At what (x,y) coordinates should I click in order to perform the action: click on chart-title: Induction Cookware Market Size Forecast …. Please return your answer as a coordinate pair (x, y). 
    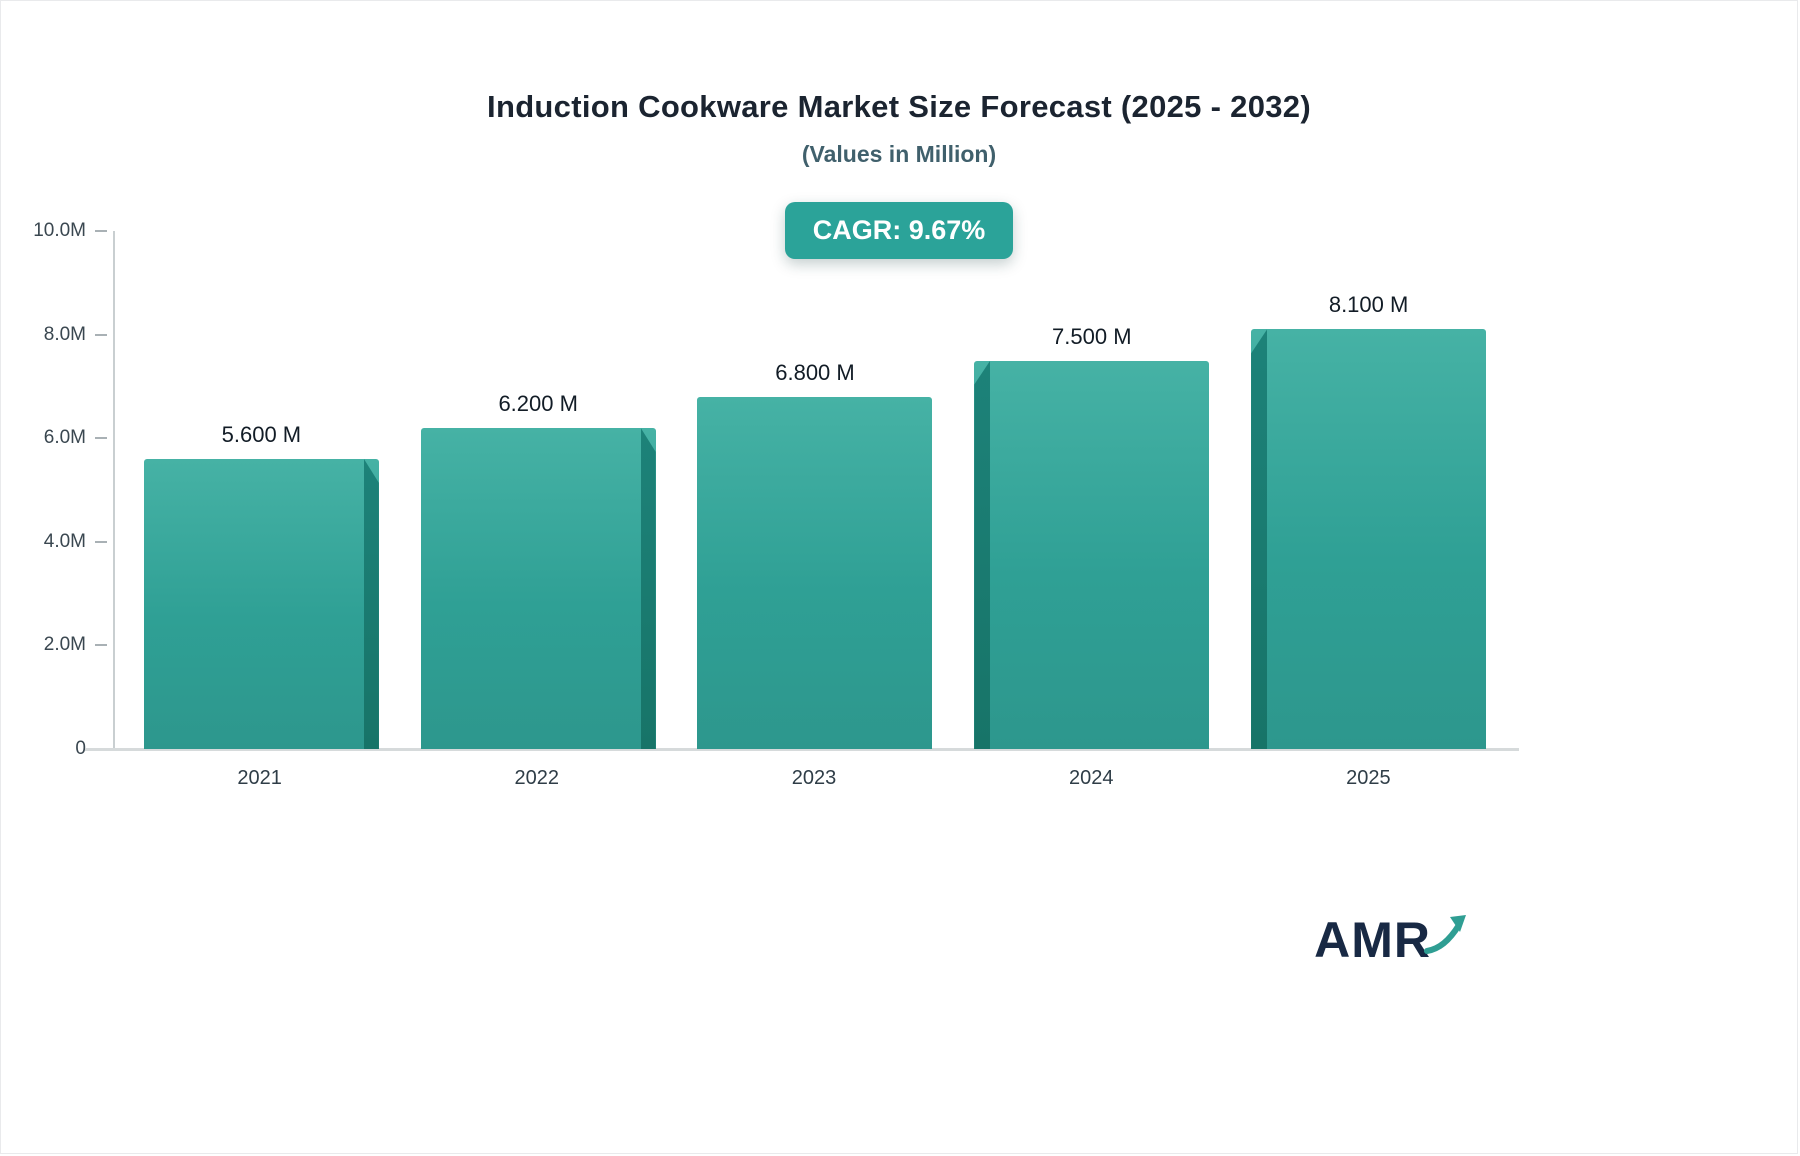
    Looking at the image, I should click on (899, 106).